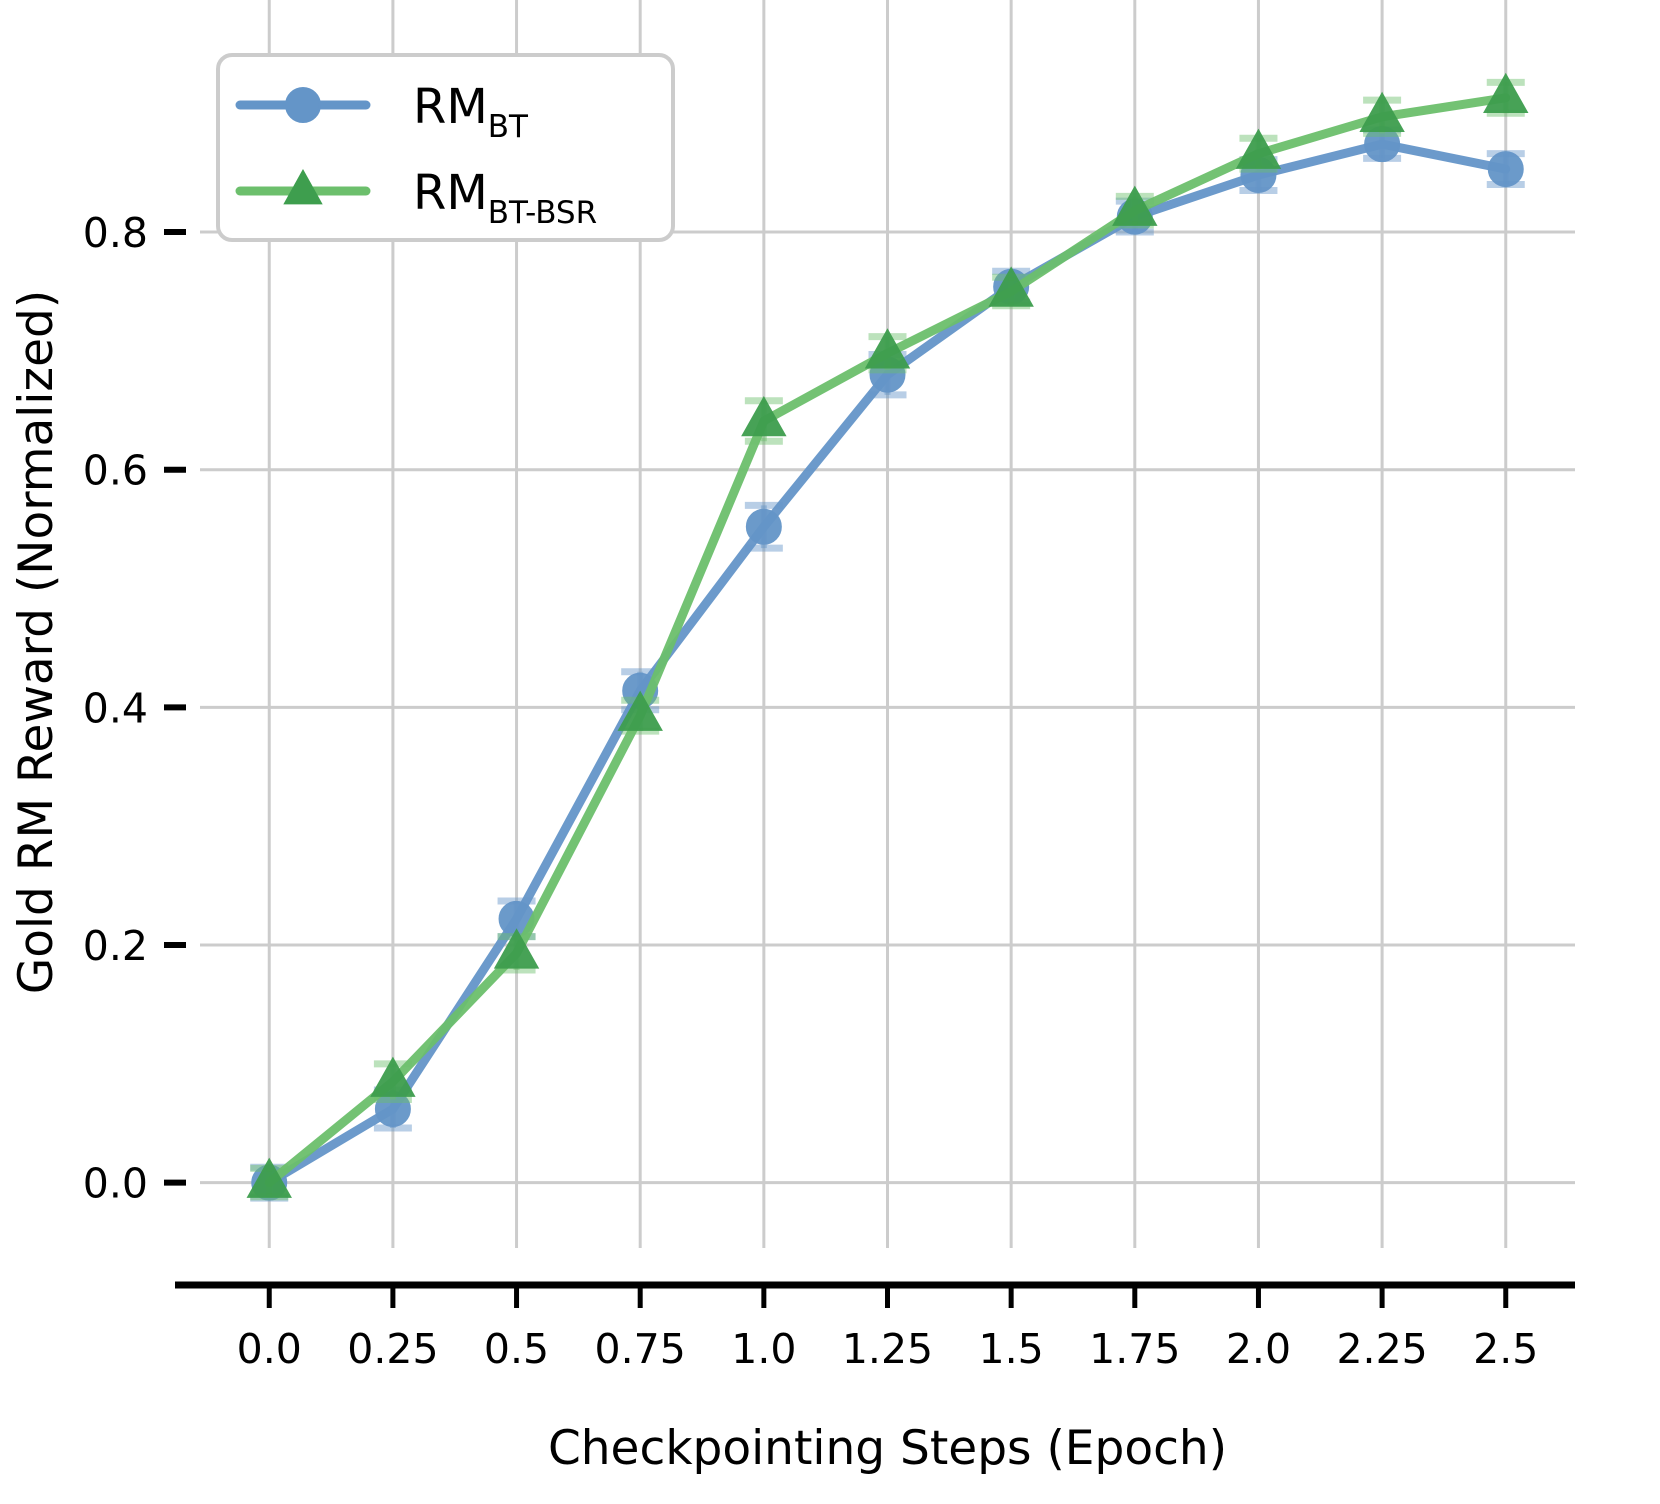  I want to click on x-tick-label: 0.0, so click(269, 1349).